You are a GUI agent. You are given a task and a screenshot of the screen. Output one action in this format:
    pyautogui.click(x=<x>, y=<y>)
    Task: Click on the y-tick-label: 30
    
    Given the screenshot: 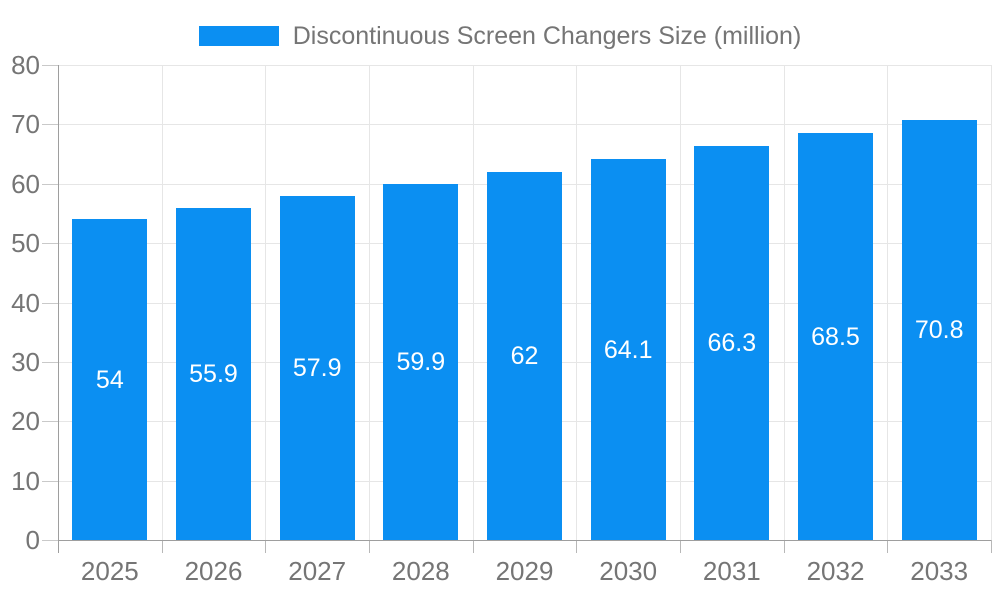 What is the action you would take?
    pyautogui.click(x=25, y=361)
    